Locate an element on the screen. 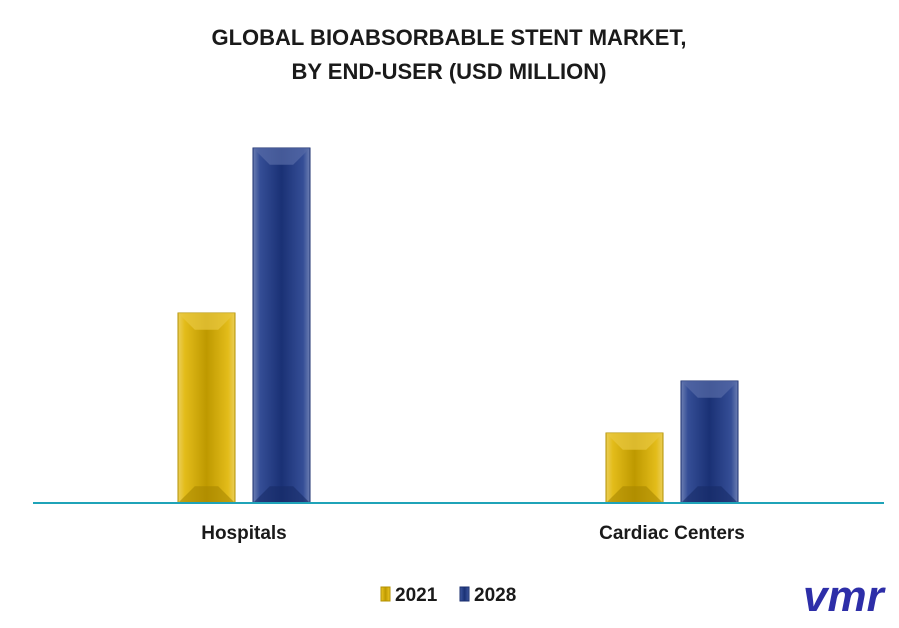 The height and width of the screenshot is (628, 899). bar-hospitals-2021 is located at coordinates (206, 408).